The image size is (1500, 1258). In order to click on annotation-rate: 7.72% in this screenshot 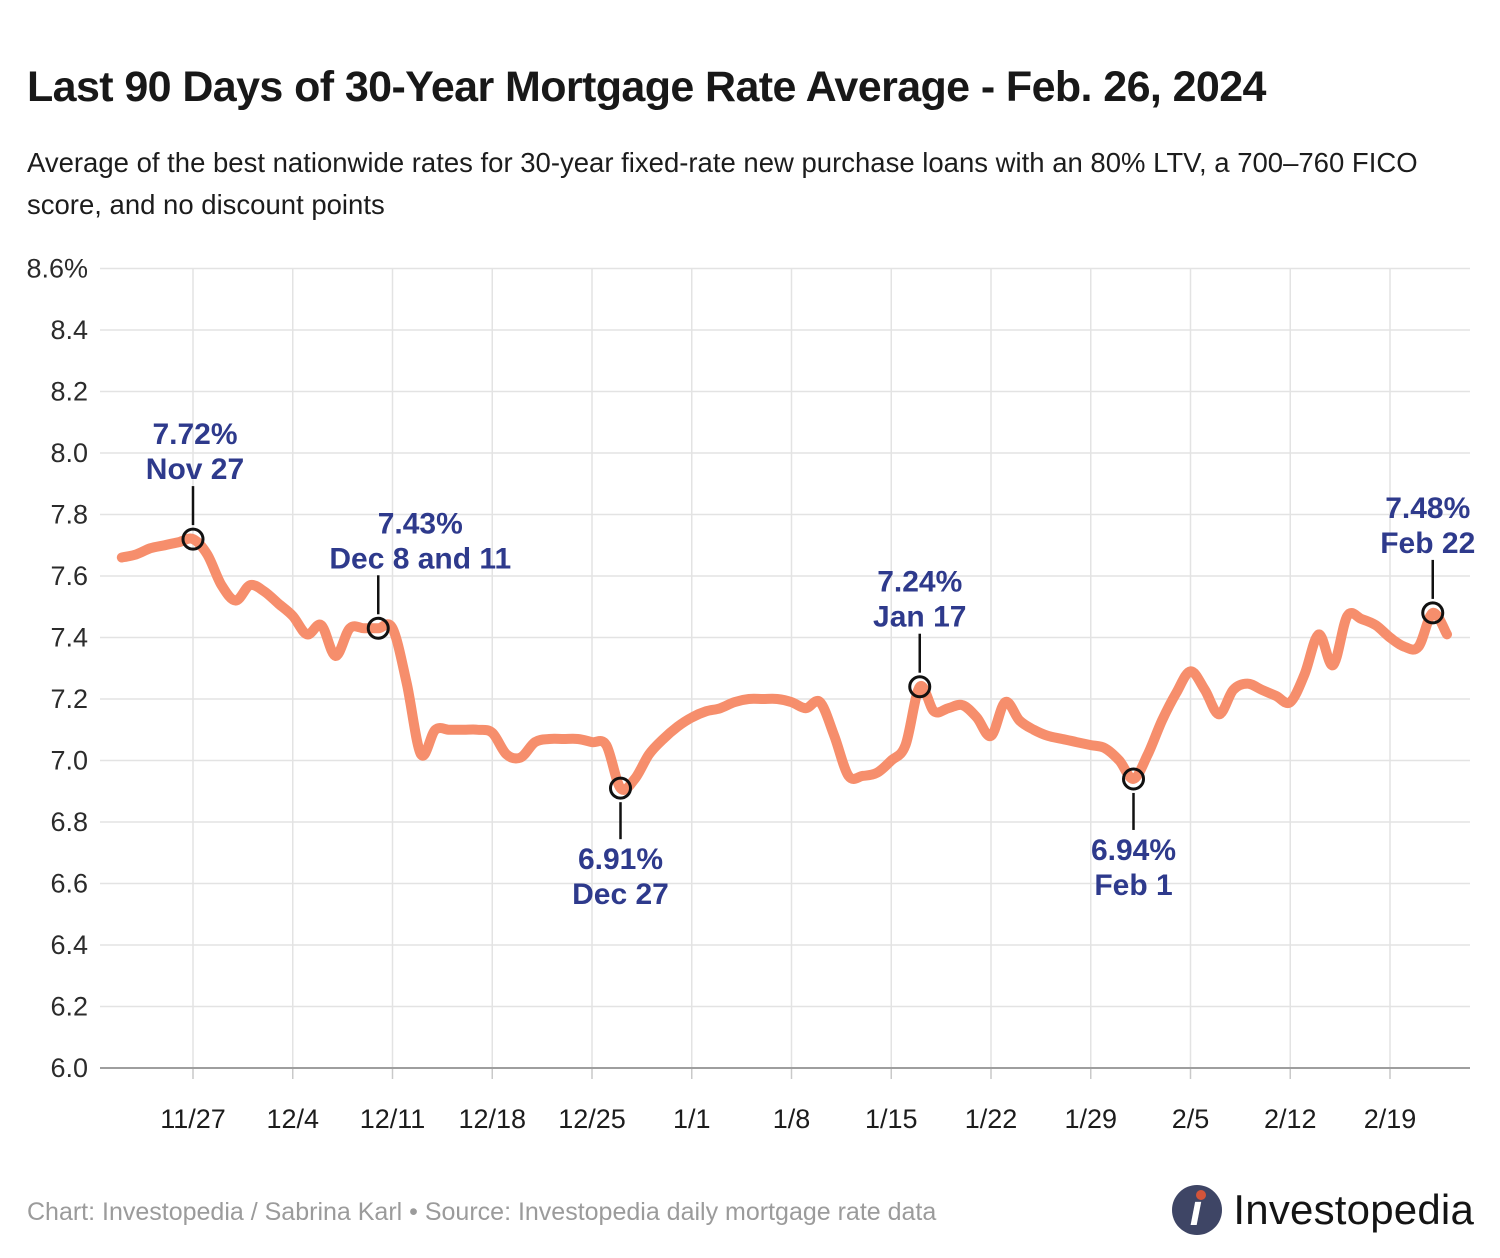, I will do `click(194, 434)`.